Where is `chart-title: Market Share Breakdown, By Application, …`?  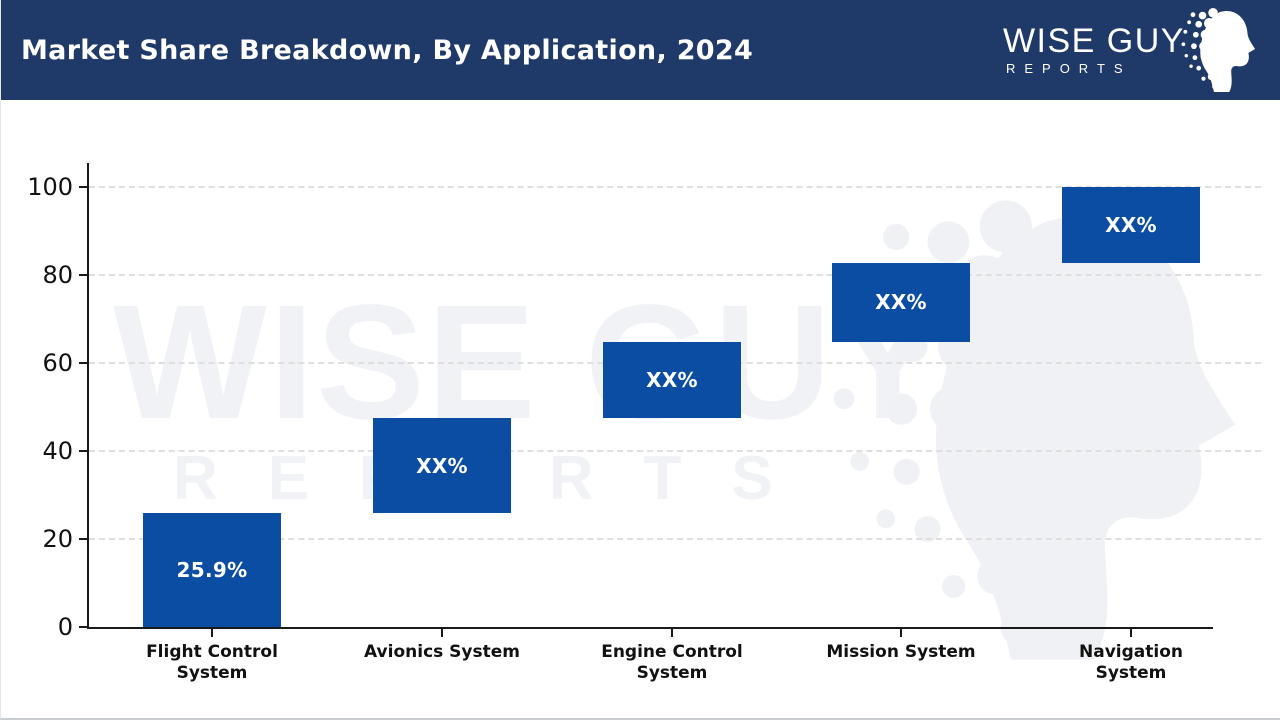
chart-title: Market Share Breakdown, By Application, … is located at coordinates (387, 50).